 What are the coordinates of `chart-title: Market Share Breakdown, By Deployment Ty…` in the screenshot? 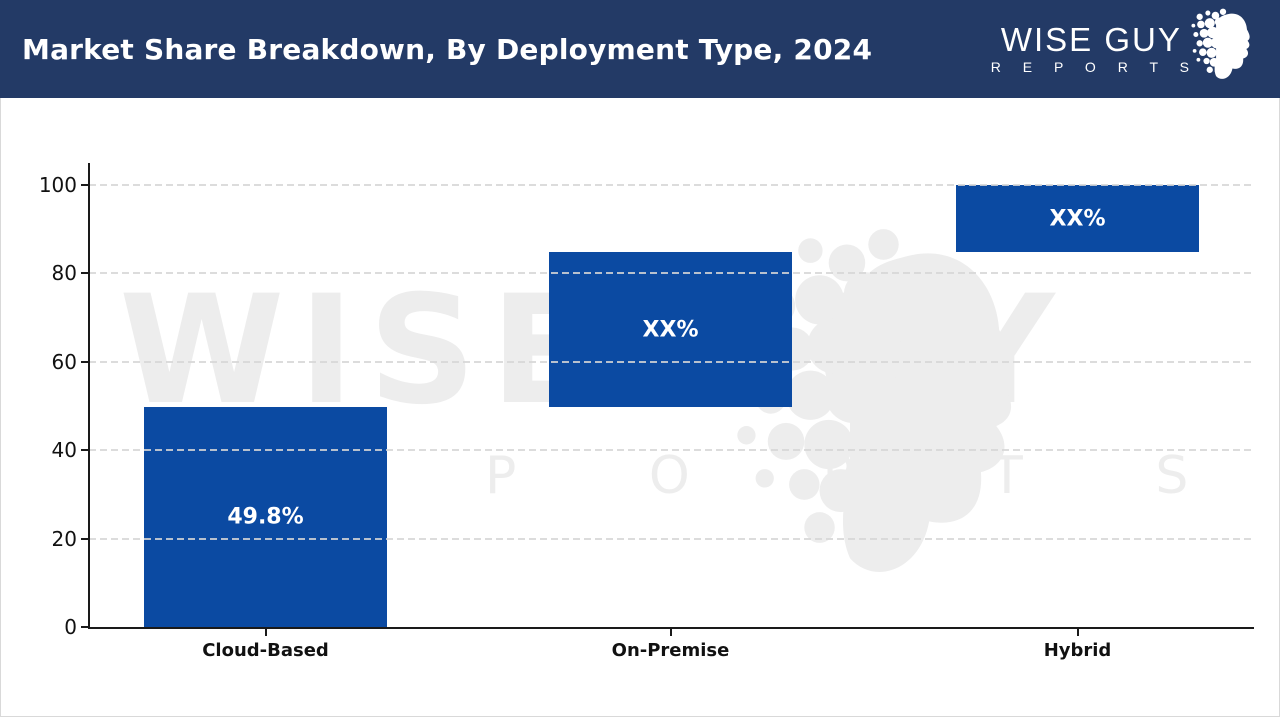 It's located at (447, 49).